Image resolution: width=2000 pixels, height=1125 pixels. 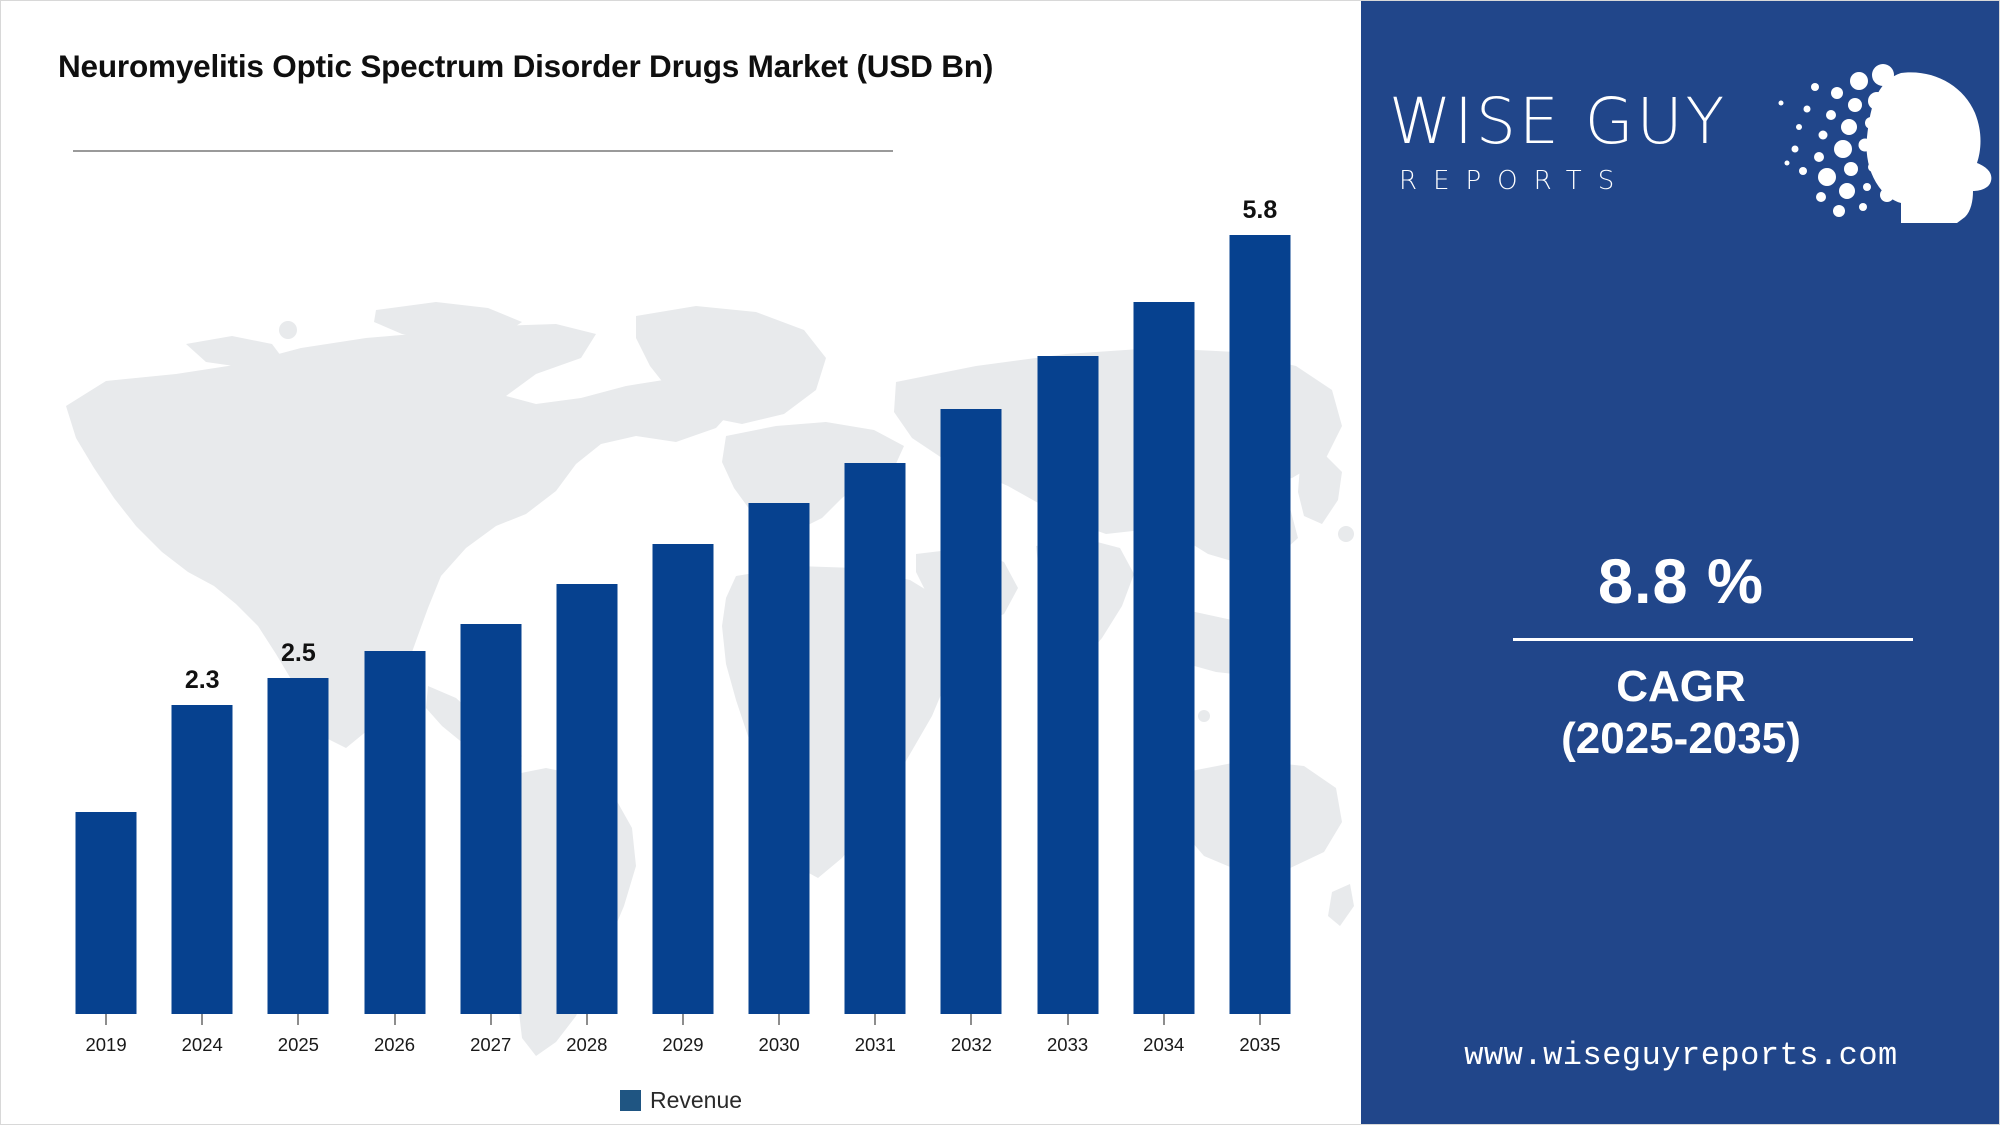 What do you see at coordinates (875, 1019) in the screenshot?
I see `axis-tick-2031` at bounding box center [875, 1019].